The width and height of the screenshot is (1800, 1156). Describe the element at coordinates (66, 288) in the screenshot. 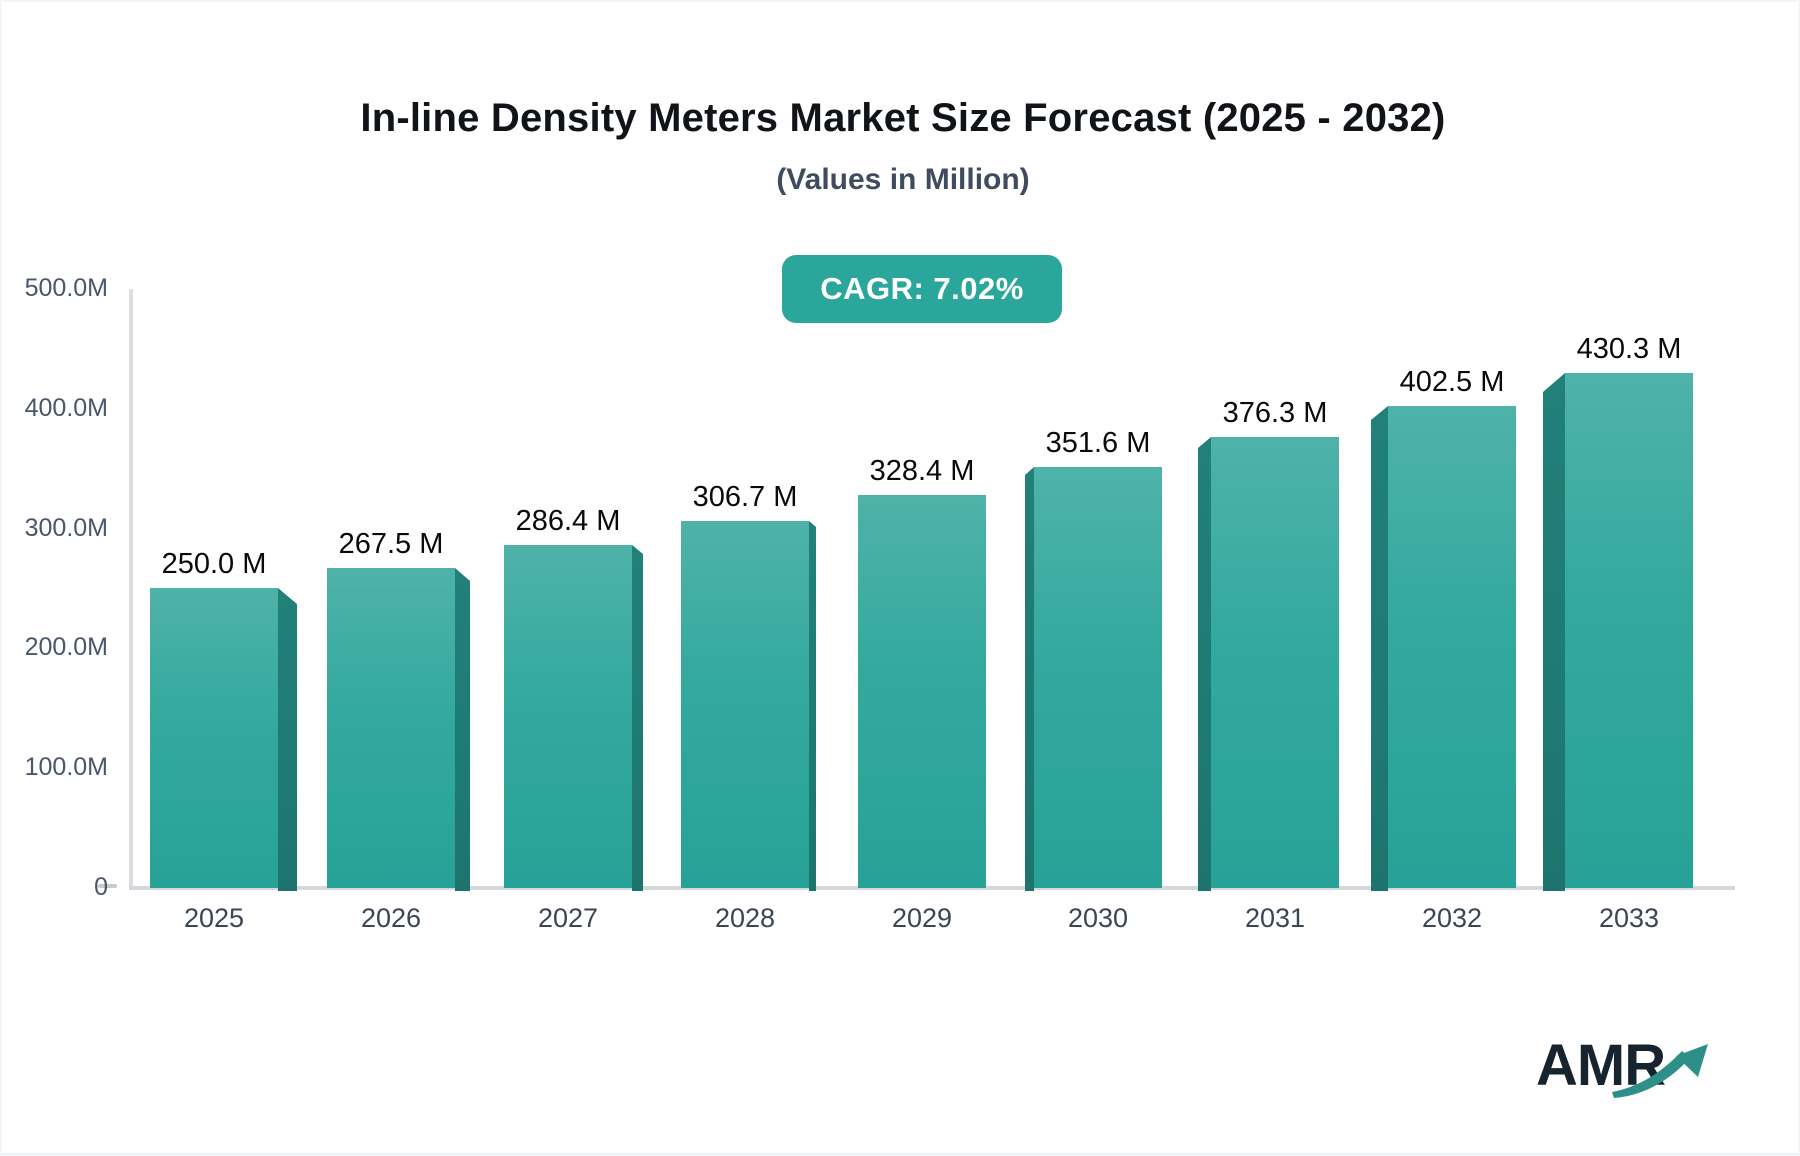

I see `y-tick-label: 500.0M` at that location.